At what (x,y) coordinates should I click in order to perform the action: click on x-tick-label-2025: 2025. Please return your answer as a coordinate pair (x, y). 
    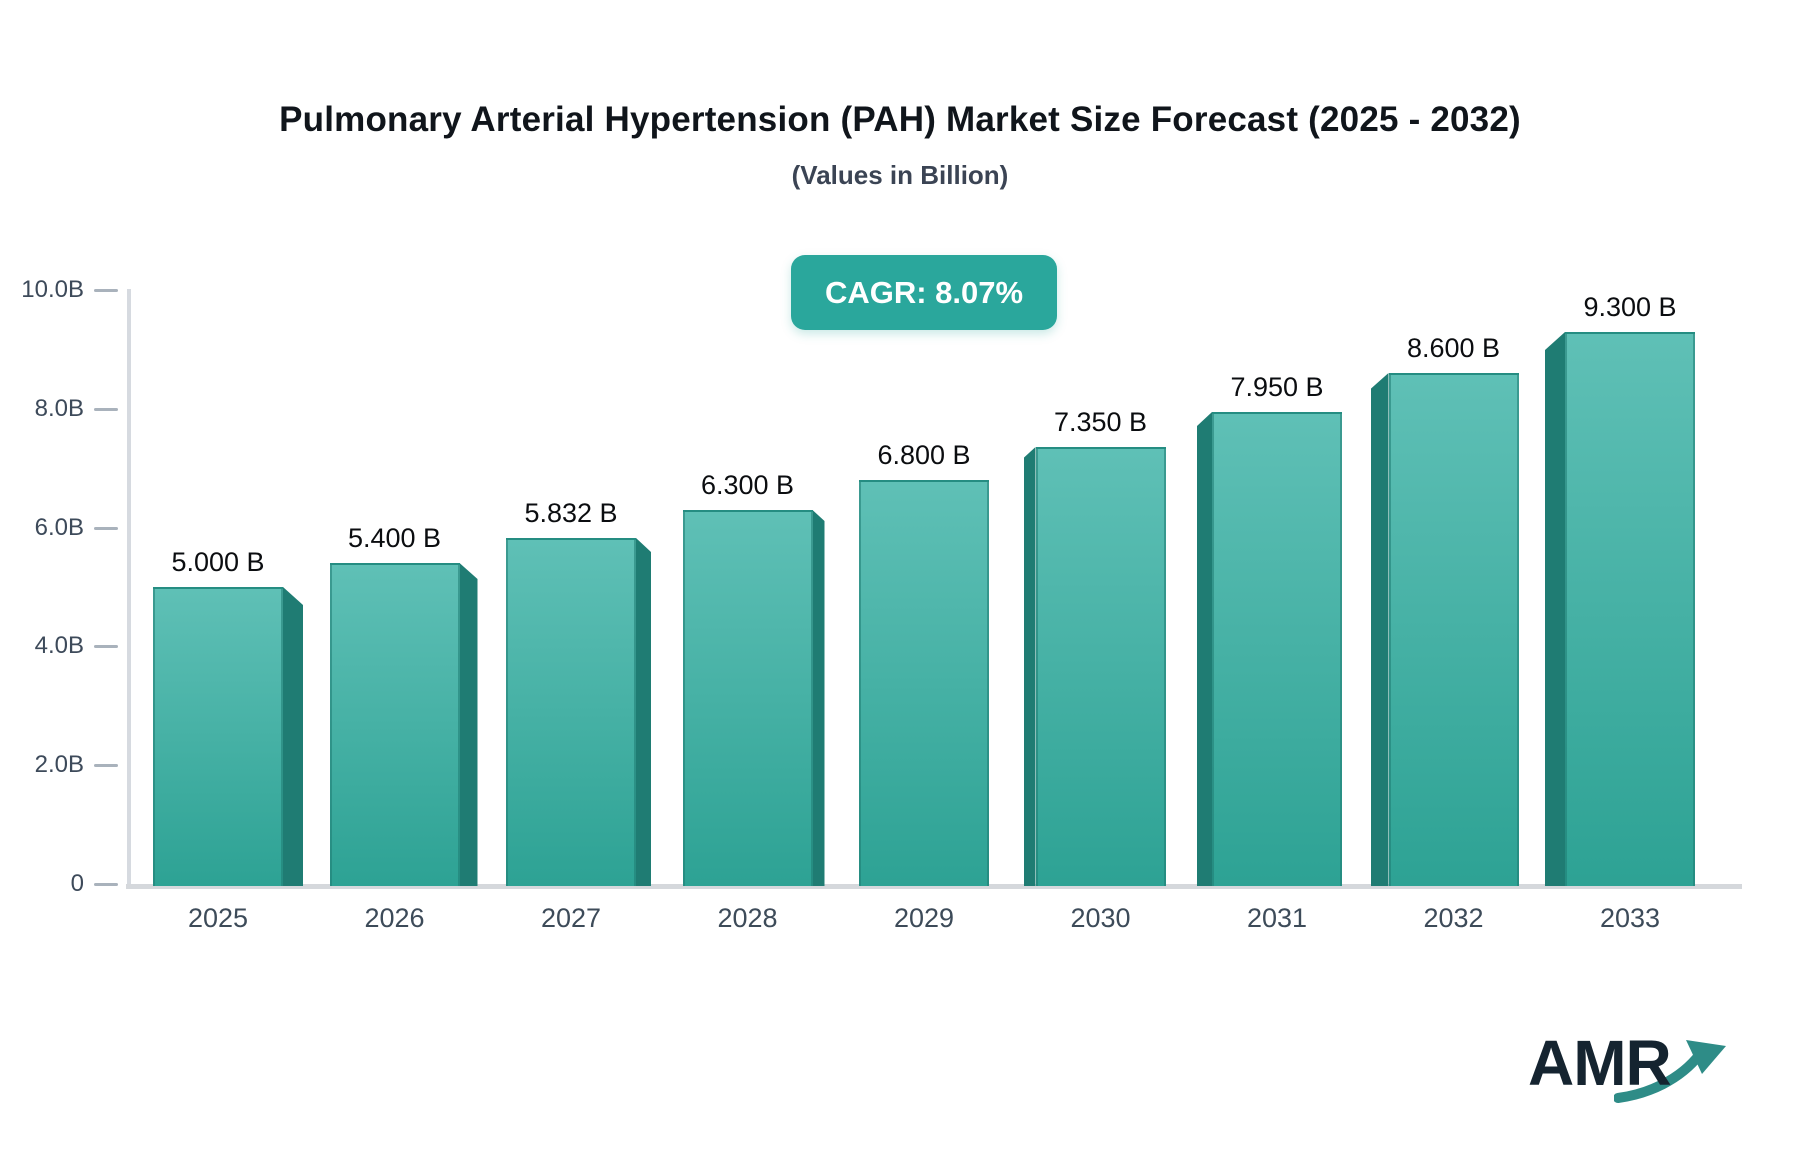
    Looking at the image, I should click on (218, 918).